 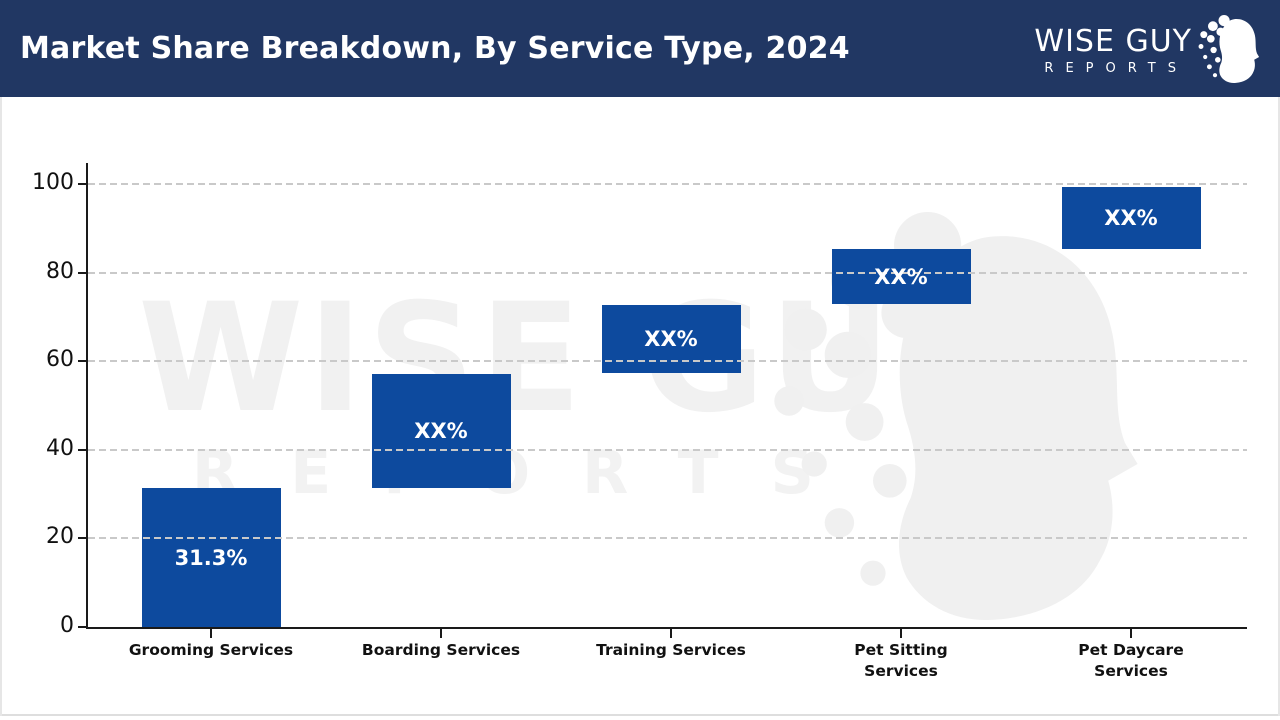 What do you see at coordinates (60, 537) in the screenshot?
I see `y-tick-label: 20` at bounding box center [60, 537].